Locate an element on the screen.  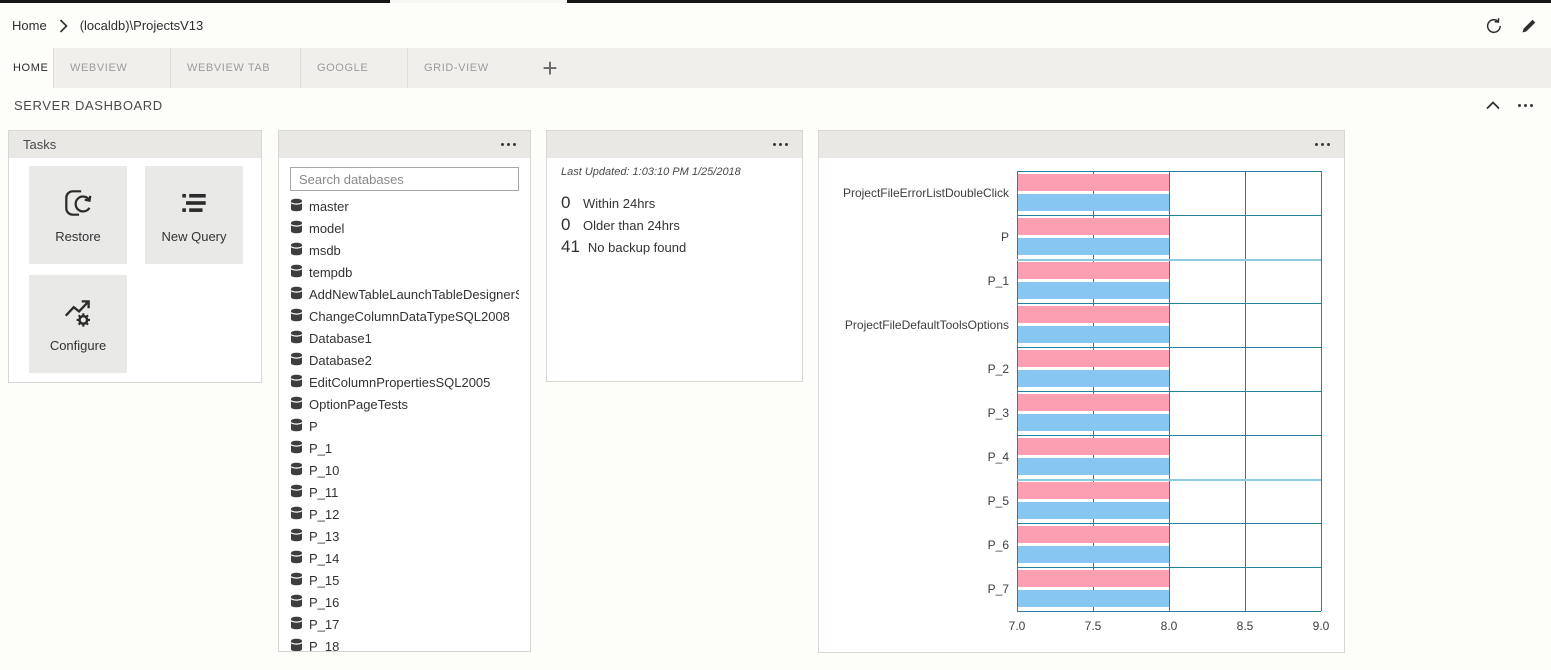
database-name: tempdb is located at coordinates (331, 272).